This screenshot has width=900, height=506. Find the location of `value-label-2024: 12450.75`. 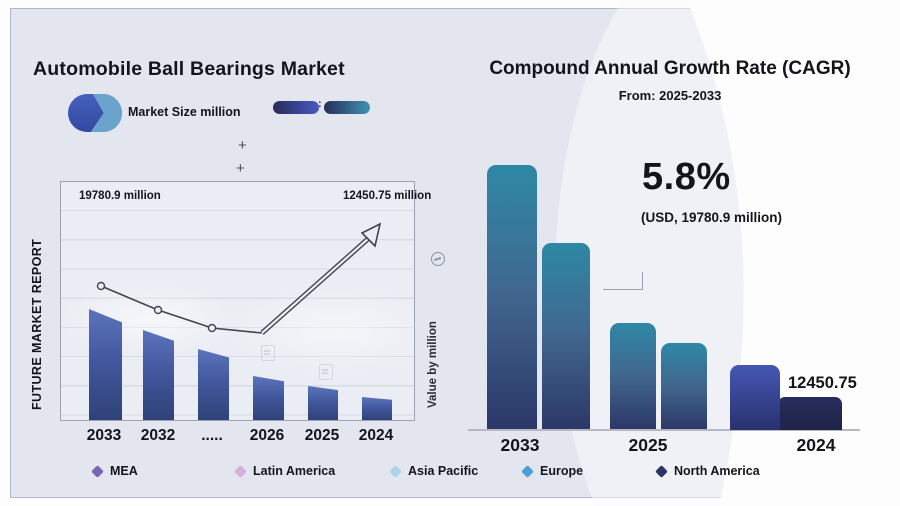

value-label-2024: 12450.75 is located at coordinates (822, 383).